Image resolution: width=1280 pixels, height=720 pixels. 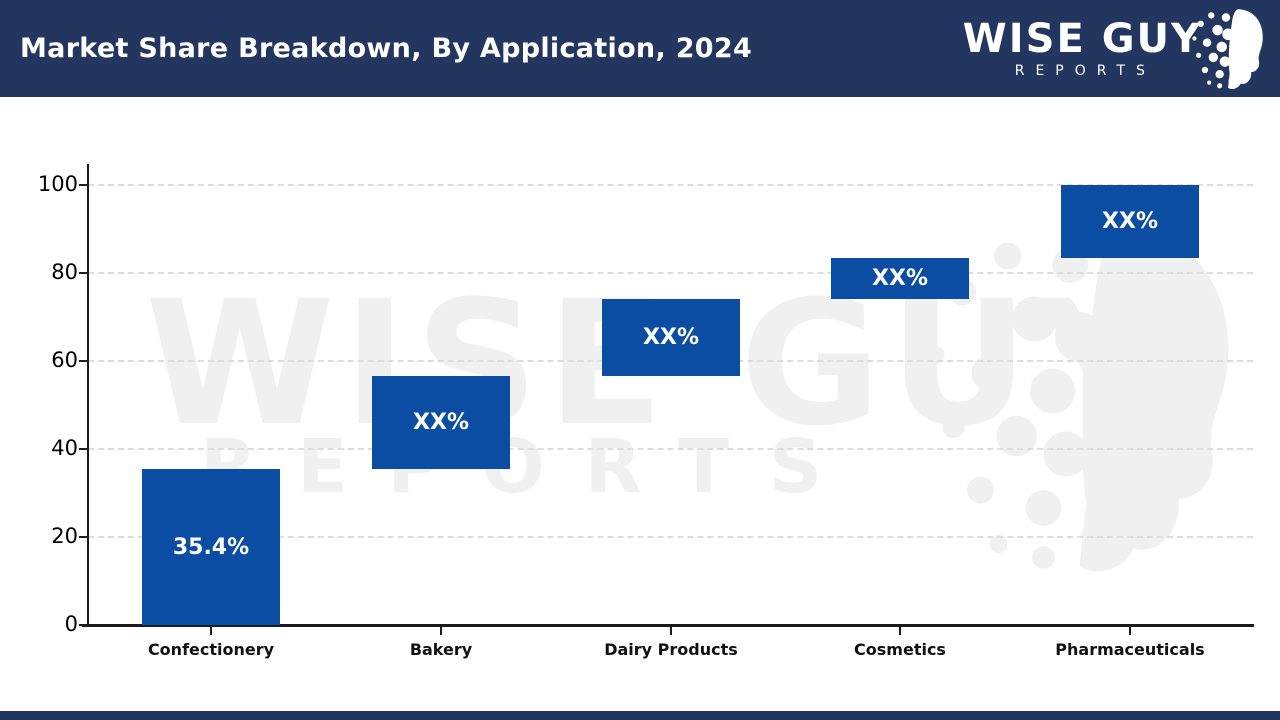 I want to click on bar-cosmetics: XX%, so click(x=900, y=278).